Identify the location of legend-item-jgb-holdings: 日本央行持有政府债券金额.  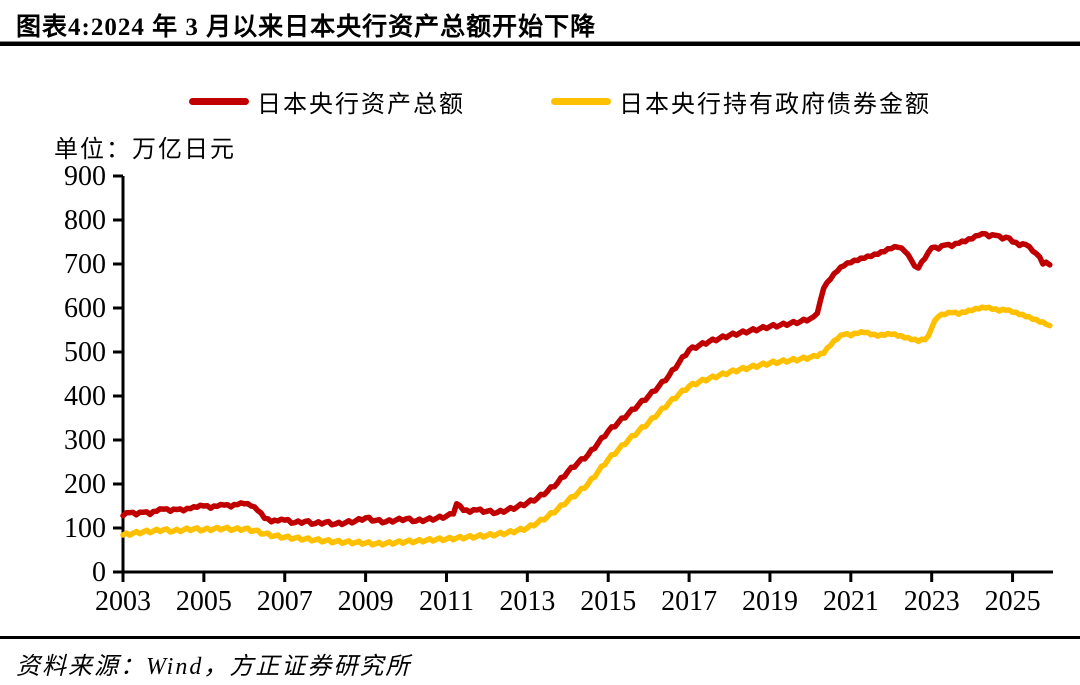
(741, 101).